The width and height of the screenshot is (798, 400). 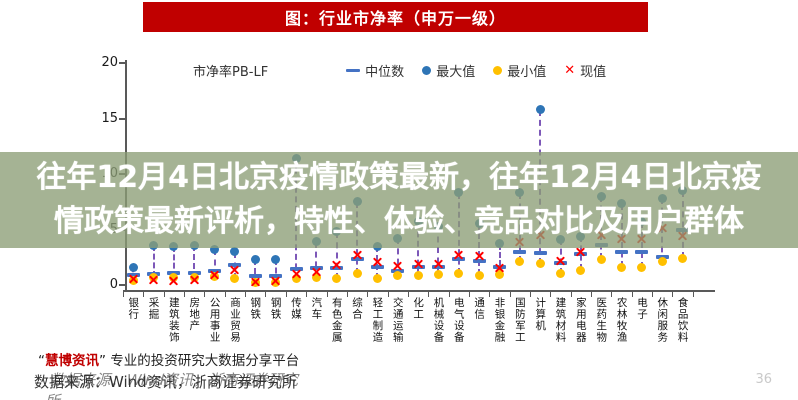 What do you see at coordinates (353, 70) in the screenshot?
I see `median-dash-icon` at bounding box center [353, 70].